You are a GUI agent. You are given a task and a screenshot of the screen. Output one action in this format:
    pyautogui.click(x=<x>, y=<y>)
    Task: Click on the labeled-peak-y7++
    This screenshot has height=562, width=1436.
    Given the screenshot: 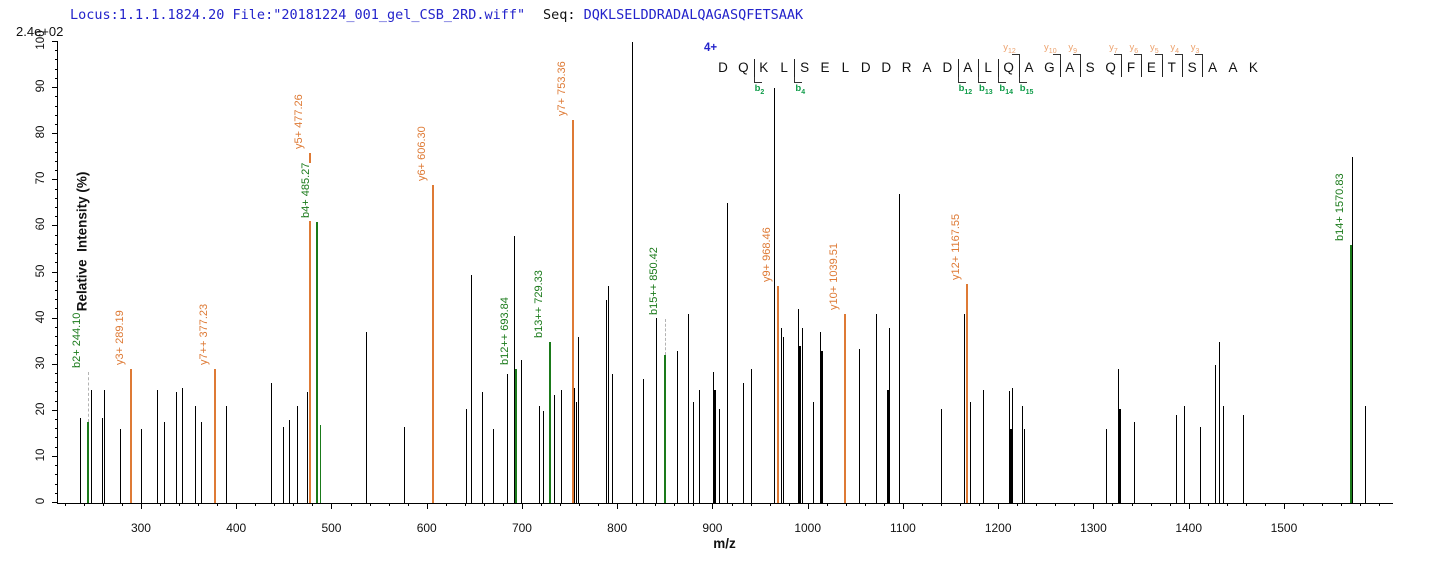 What is the action you would take?
    pyautogui.click(x=214, y=436)
    